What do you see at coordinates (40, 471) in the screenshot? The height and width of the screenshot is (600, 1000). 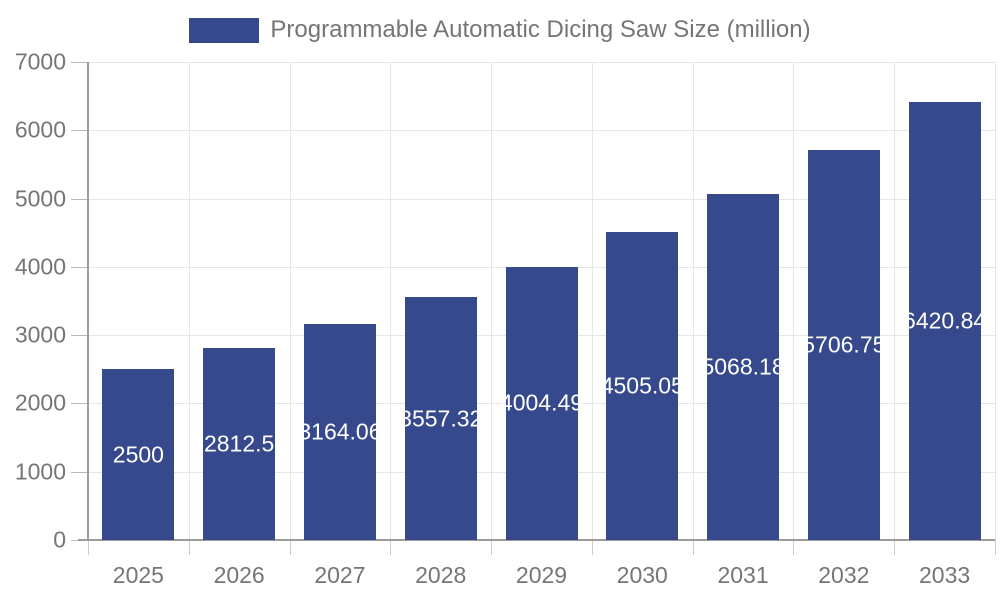 I see `y-tick-label: 1000` at bounding box center [40, 471].